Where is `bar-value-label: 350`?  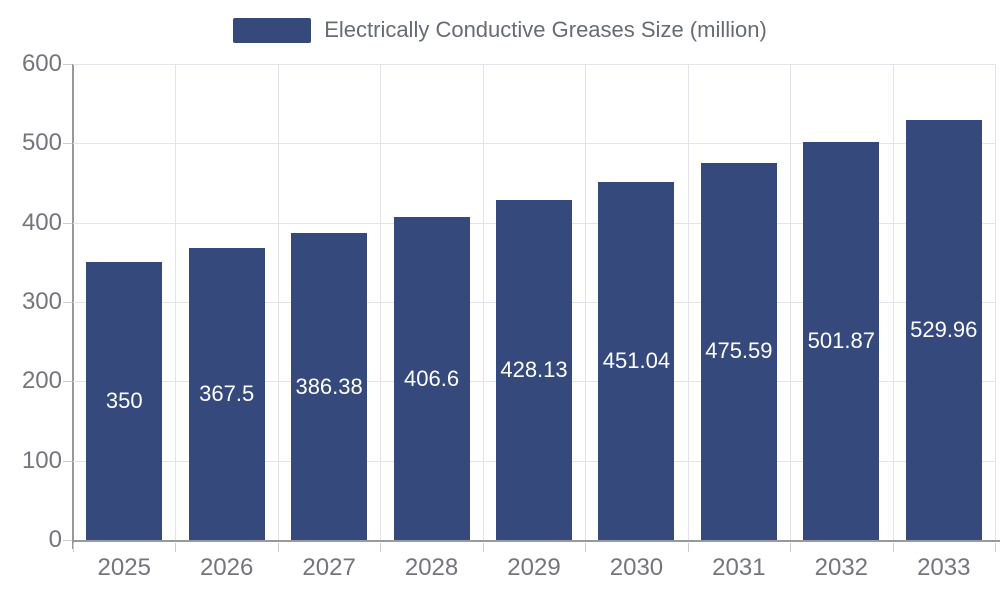
bar-value-label: 350 is located at coordinates (124, 401).